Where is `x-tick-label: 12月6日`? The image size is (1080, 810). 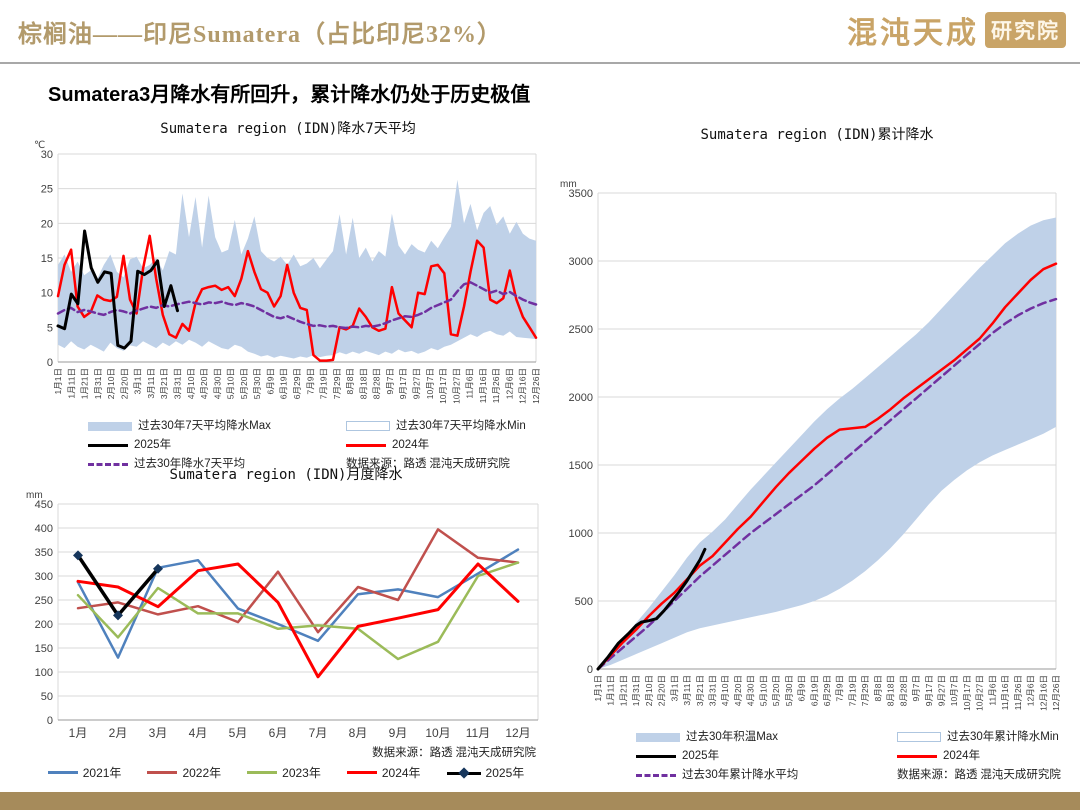 x-tick-label: 12月6日 is located at coordinates (509, 383).